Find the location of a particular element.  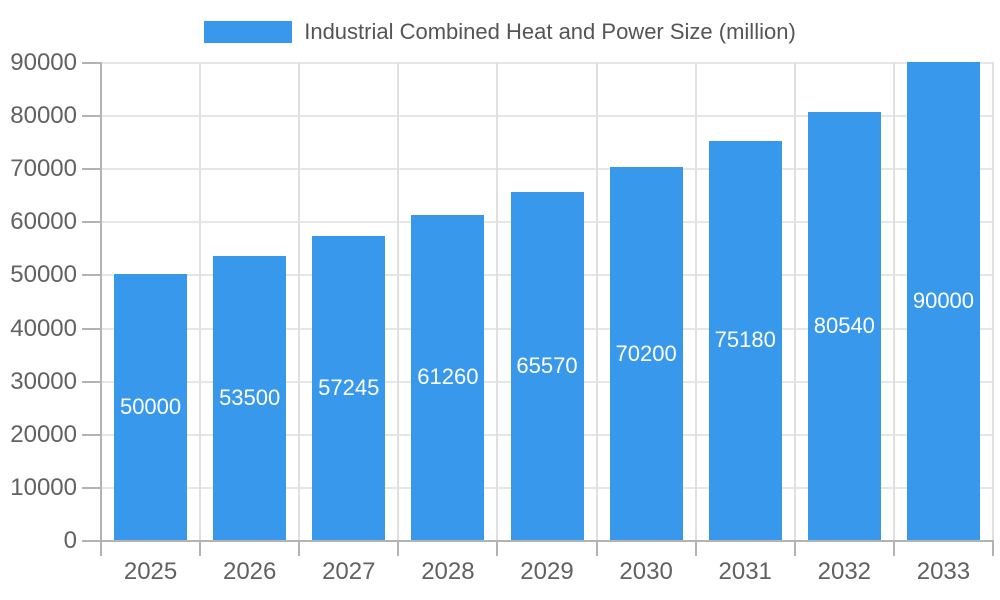

bar-value-label: 61260 is located at coordinates (448, 377).